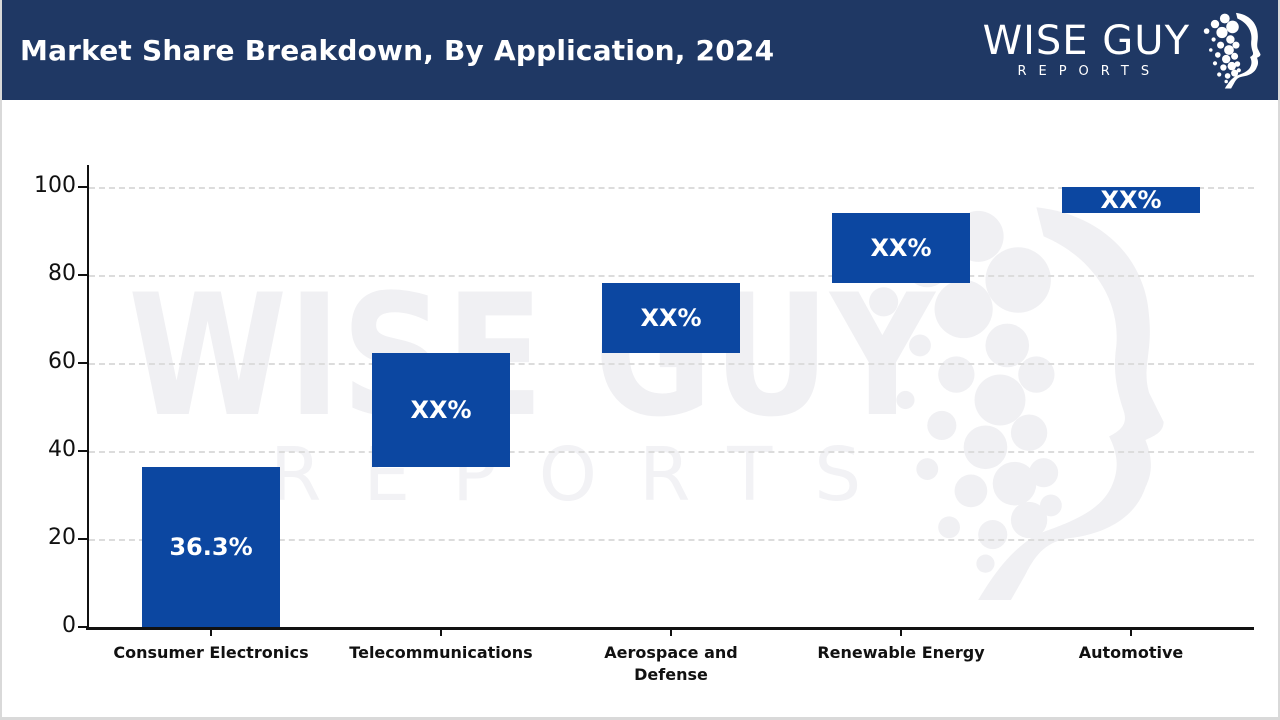 Image resolution: width=1280 pixels, height=720 pixels. I want to click on category-label: Automotive, so click(1131, 652).